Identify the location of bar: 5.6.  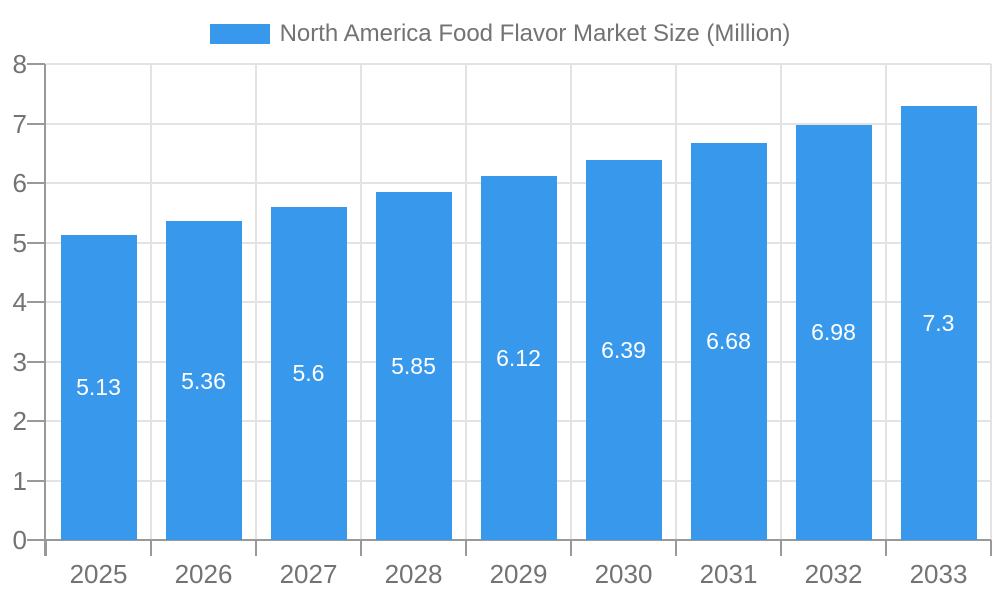
(308, 373).